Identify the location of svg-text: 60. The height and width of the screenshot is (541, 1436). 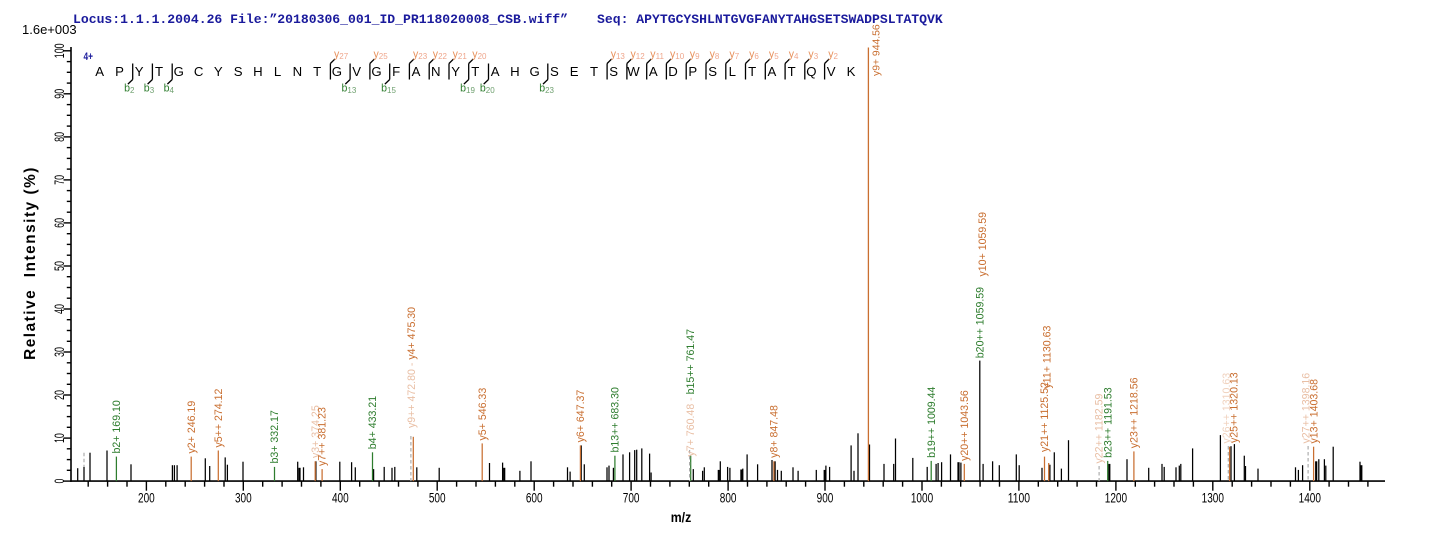
(59, 223).